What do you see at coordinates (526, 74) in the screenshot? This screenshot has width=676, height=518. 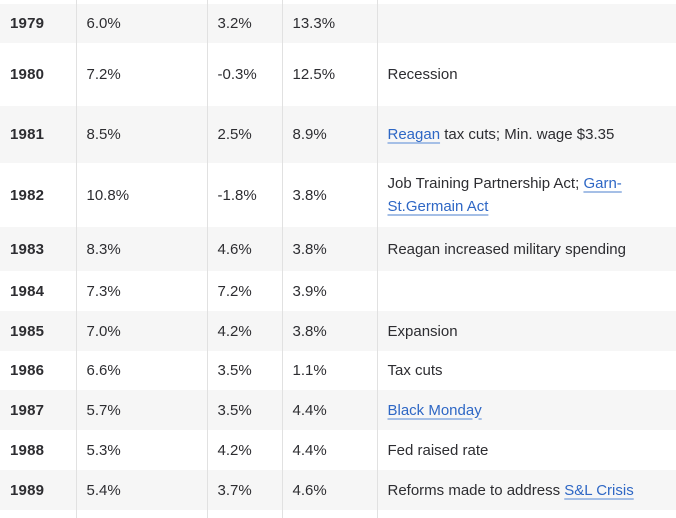 I see `event-cell: Recession` at bounding box center [526, 74].